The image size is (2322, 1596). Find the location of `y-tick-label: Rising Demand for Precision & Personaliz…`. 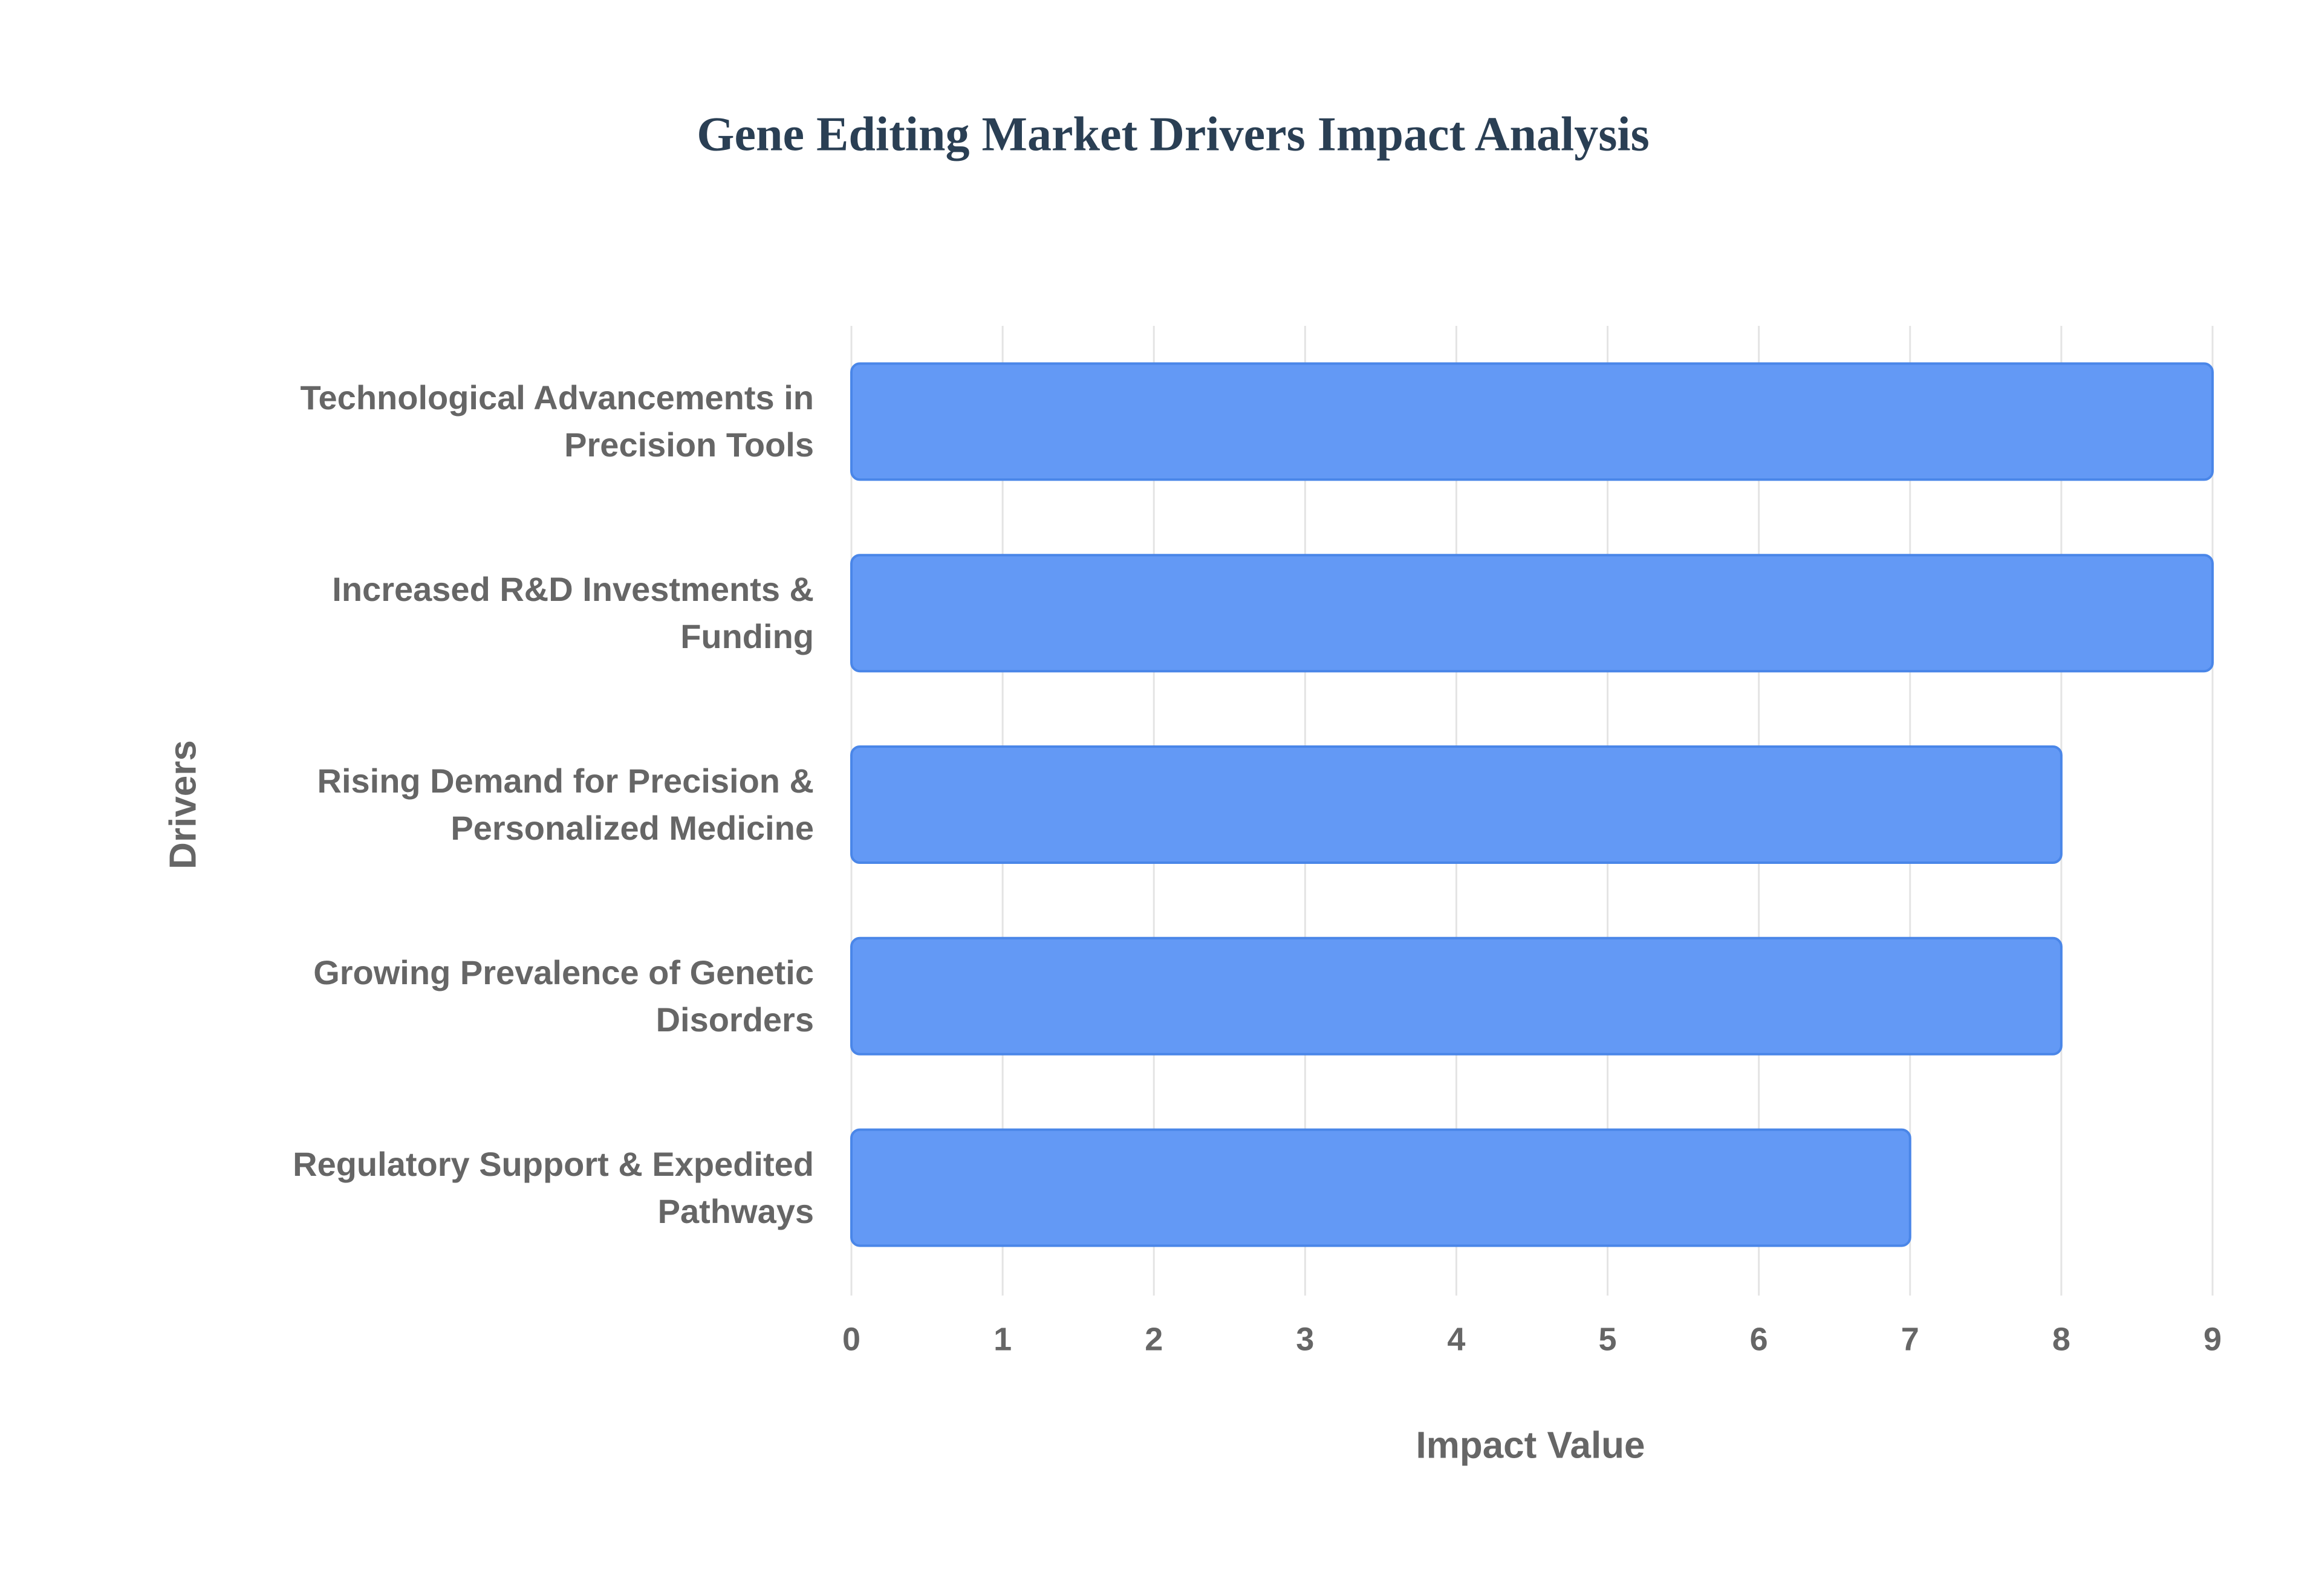

y-tick-label: Rising Demand for Precision & Personaliz… is located at coordinates (566, 804).